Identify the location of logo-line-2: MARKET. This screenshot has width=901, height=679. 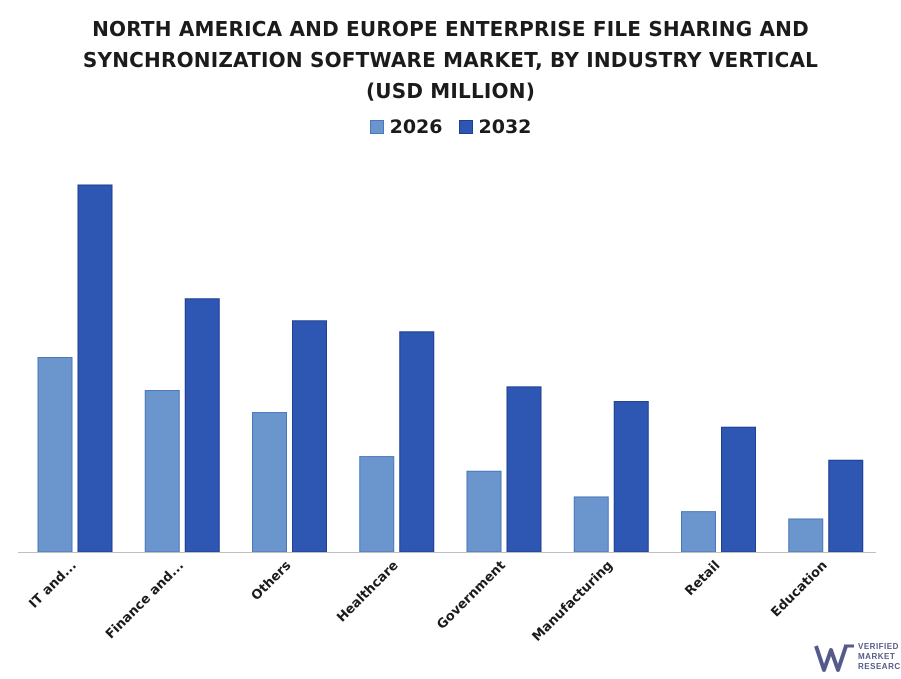
(877, 656).